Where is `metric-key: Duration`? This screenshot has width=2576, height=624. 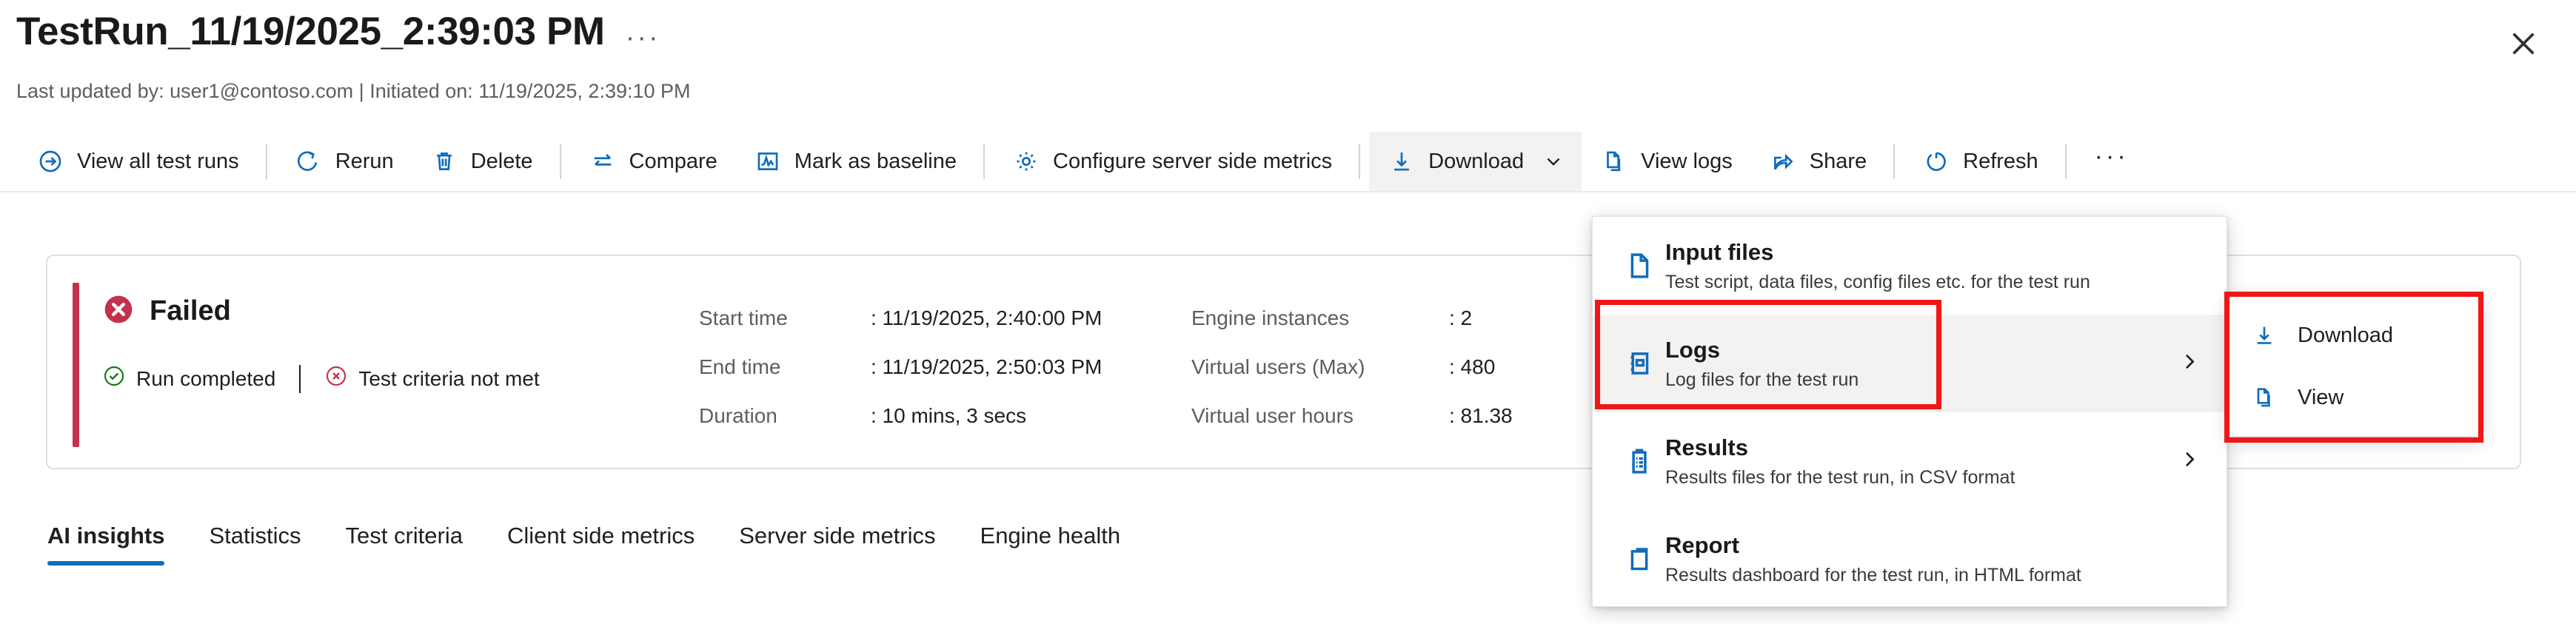 metric-key: Duration is located at coordinates (738, 415).